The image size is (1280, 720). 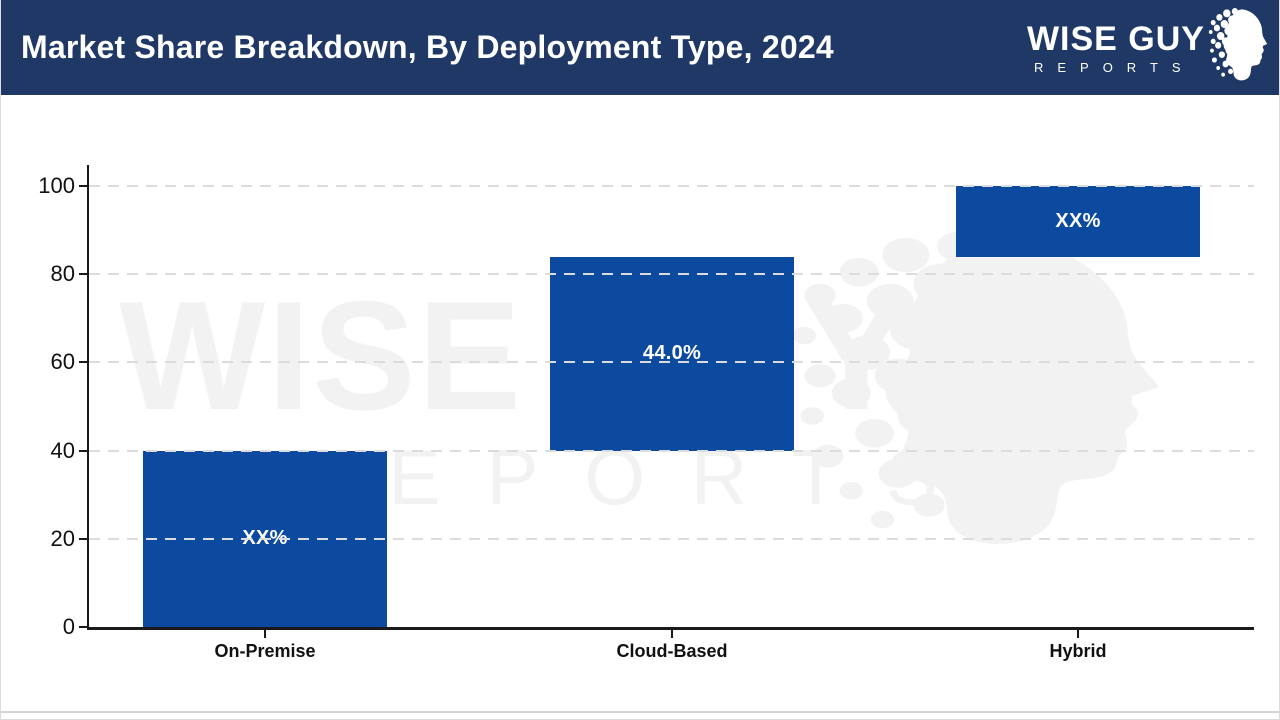 I want to click on bar-value-label: 44.0%, so click(x=672, y=353).